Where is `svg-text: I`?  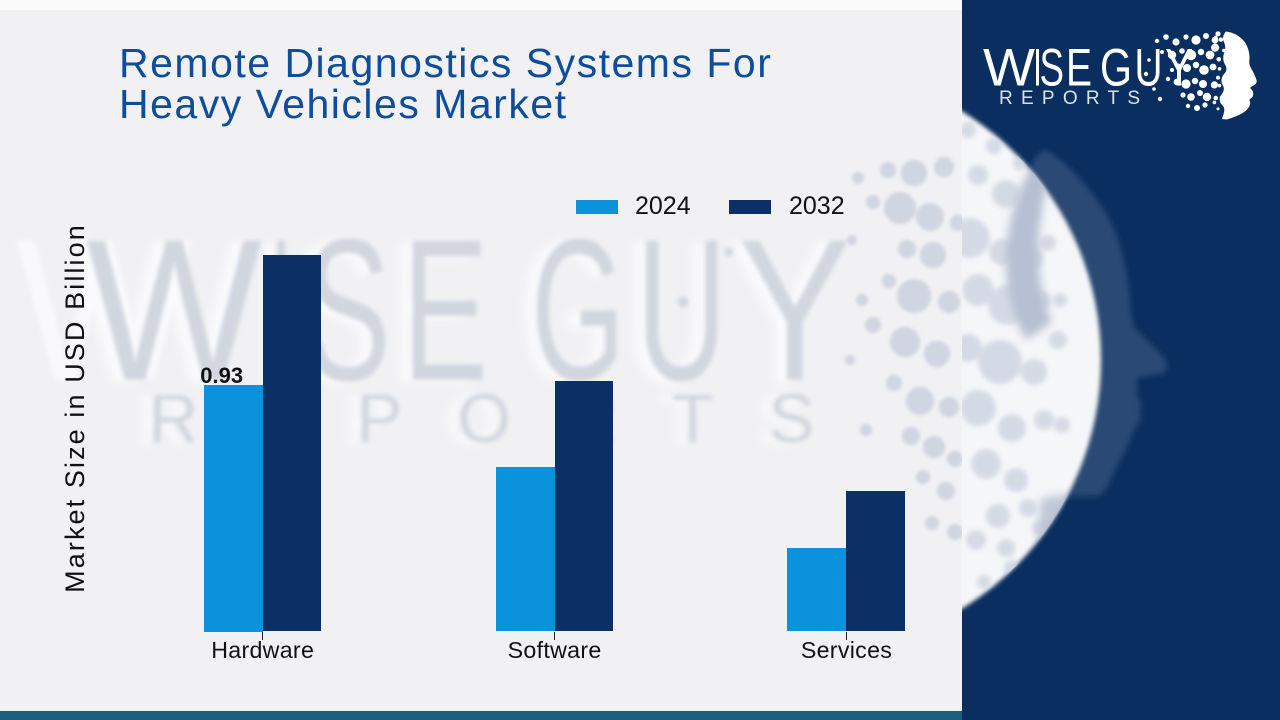 svg-text: I is located at coordinates (1037, 68).